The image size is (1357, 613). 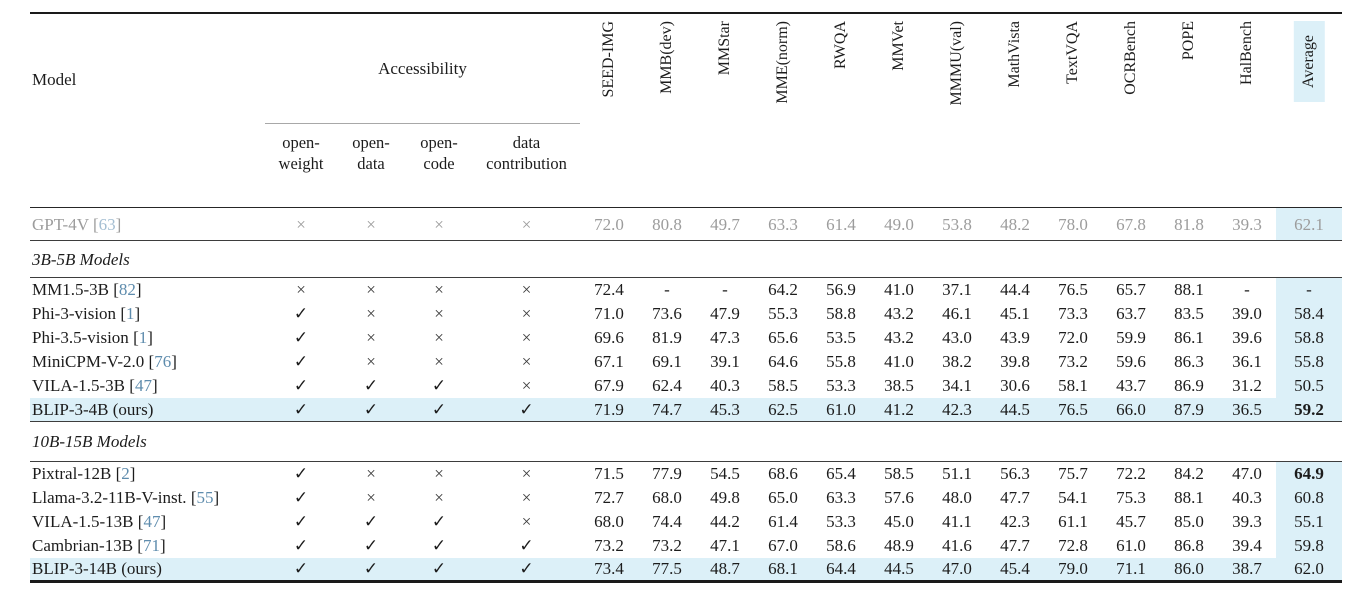 What do you see at coordinates (1247, 474) in the screenshot?
I see `score-halbench: 47.0` at bounding box center [1247, 474].